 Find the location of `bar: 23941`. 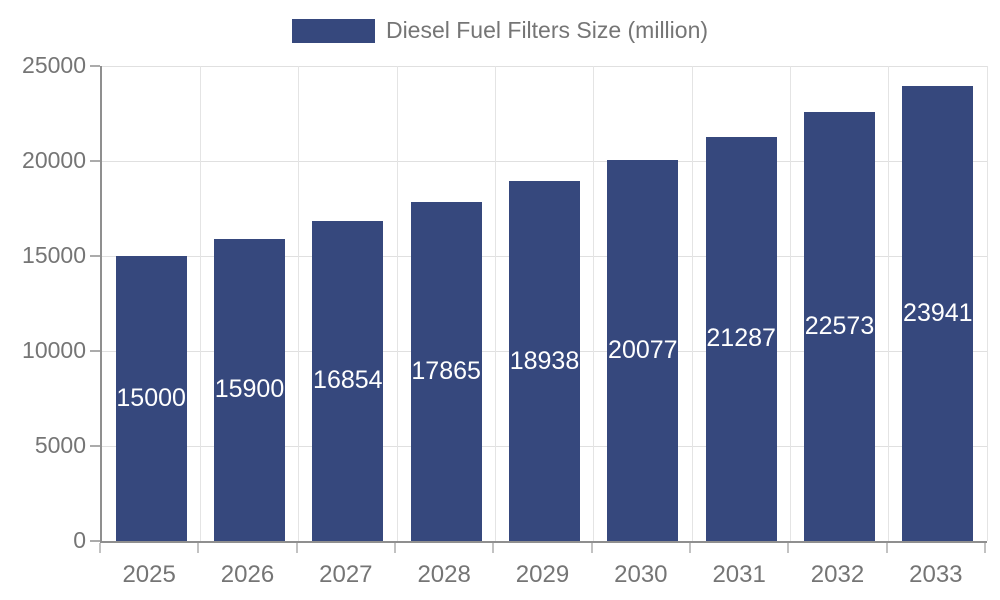

bar: 23941 is located at coordinates (938, 313).